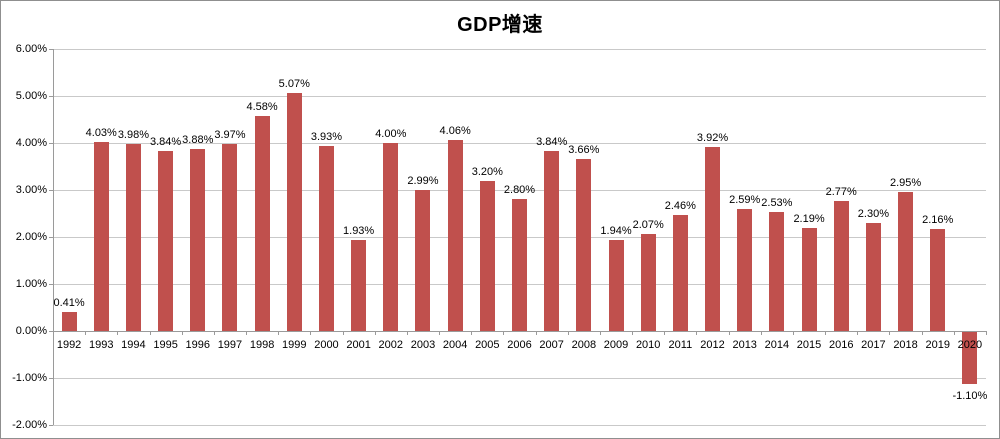 This screenshot has height=439, width=1000. I want to click on bar-2007, so click(552, 240).